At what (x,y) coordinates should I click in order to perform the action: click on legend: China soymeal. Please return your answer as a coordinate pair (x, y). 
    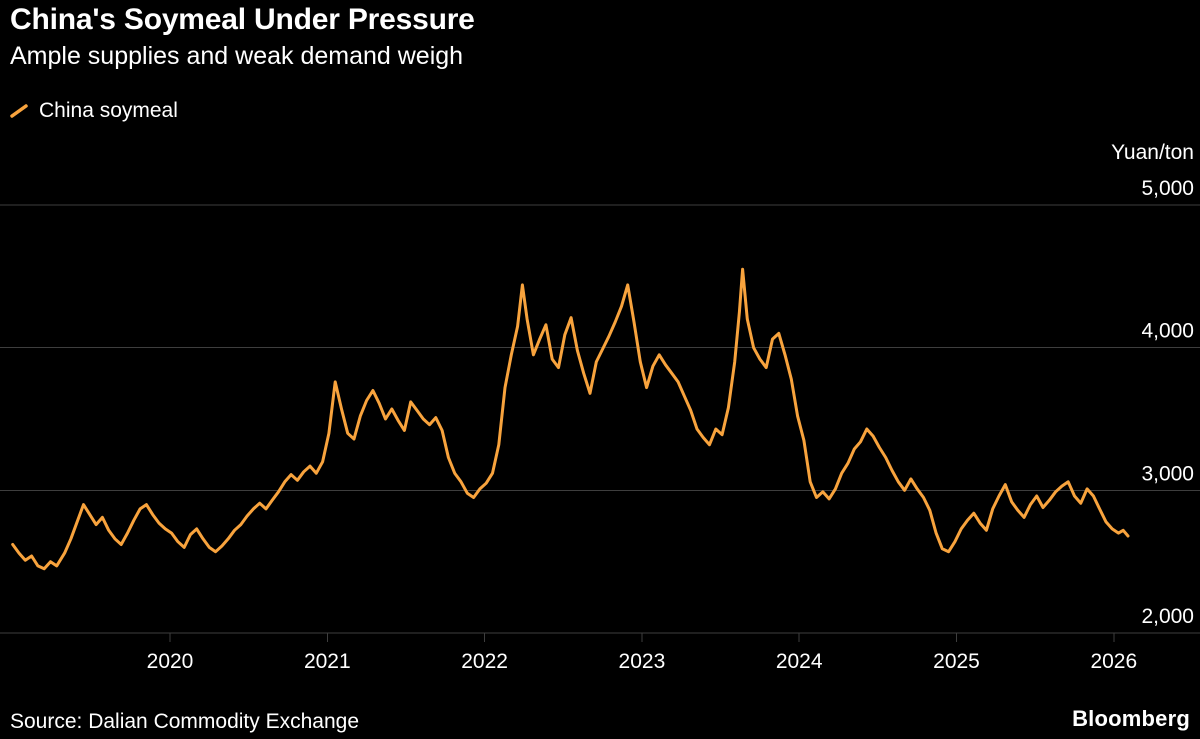
    Looking at the image, I should click on (94, 111).